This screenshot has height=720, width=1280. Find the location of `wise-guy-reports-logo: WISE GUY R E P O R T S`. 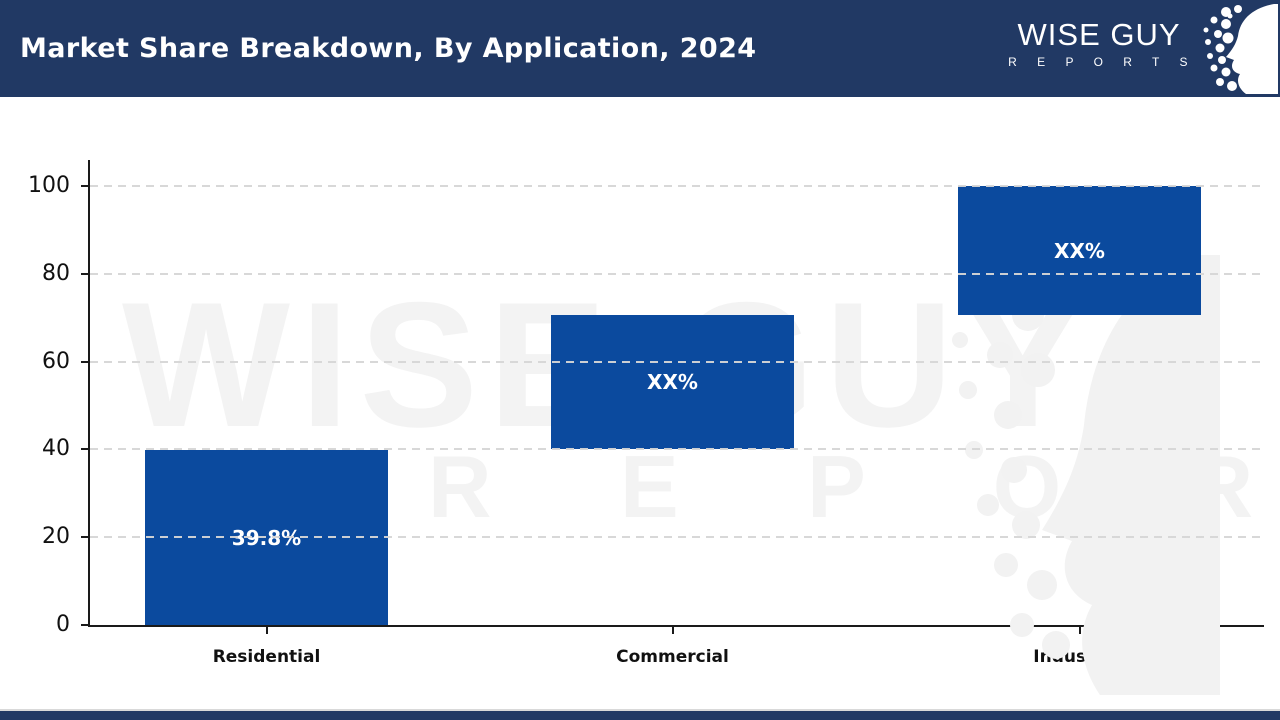

wise-guy-reports-logo: WISE GUY R E P O R T S is located at coordinates (1099, 43).